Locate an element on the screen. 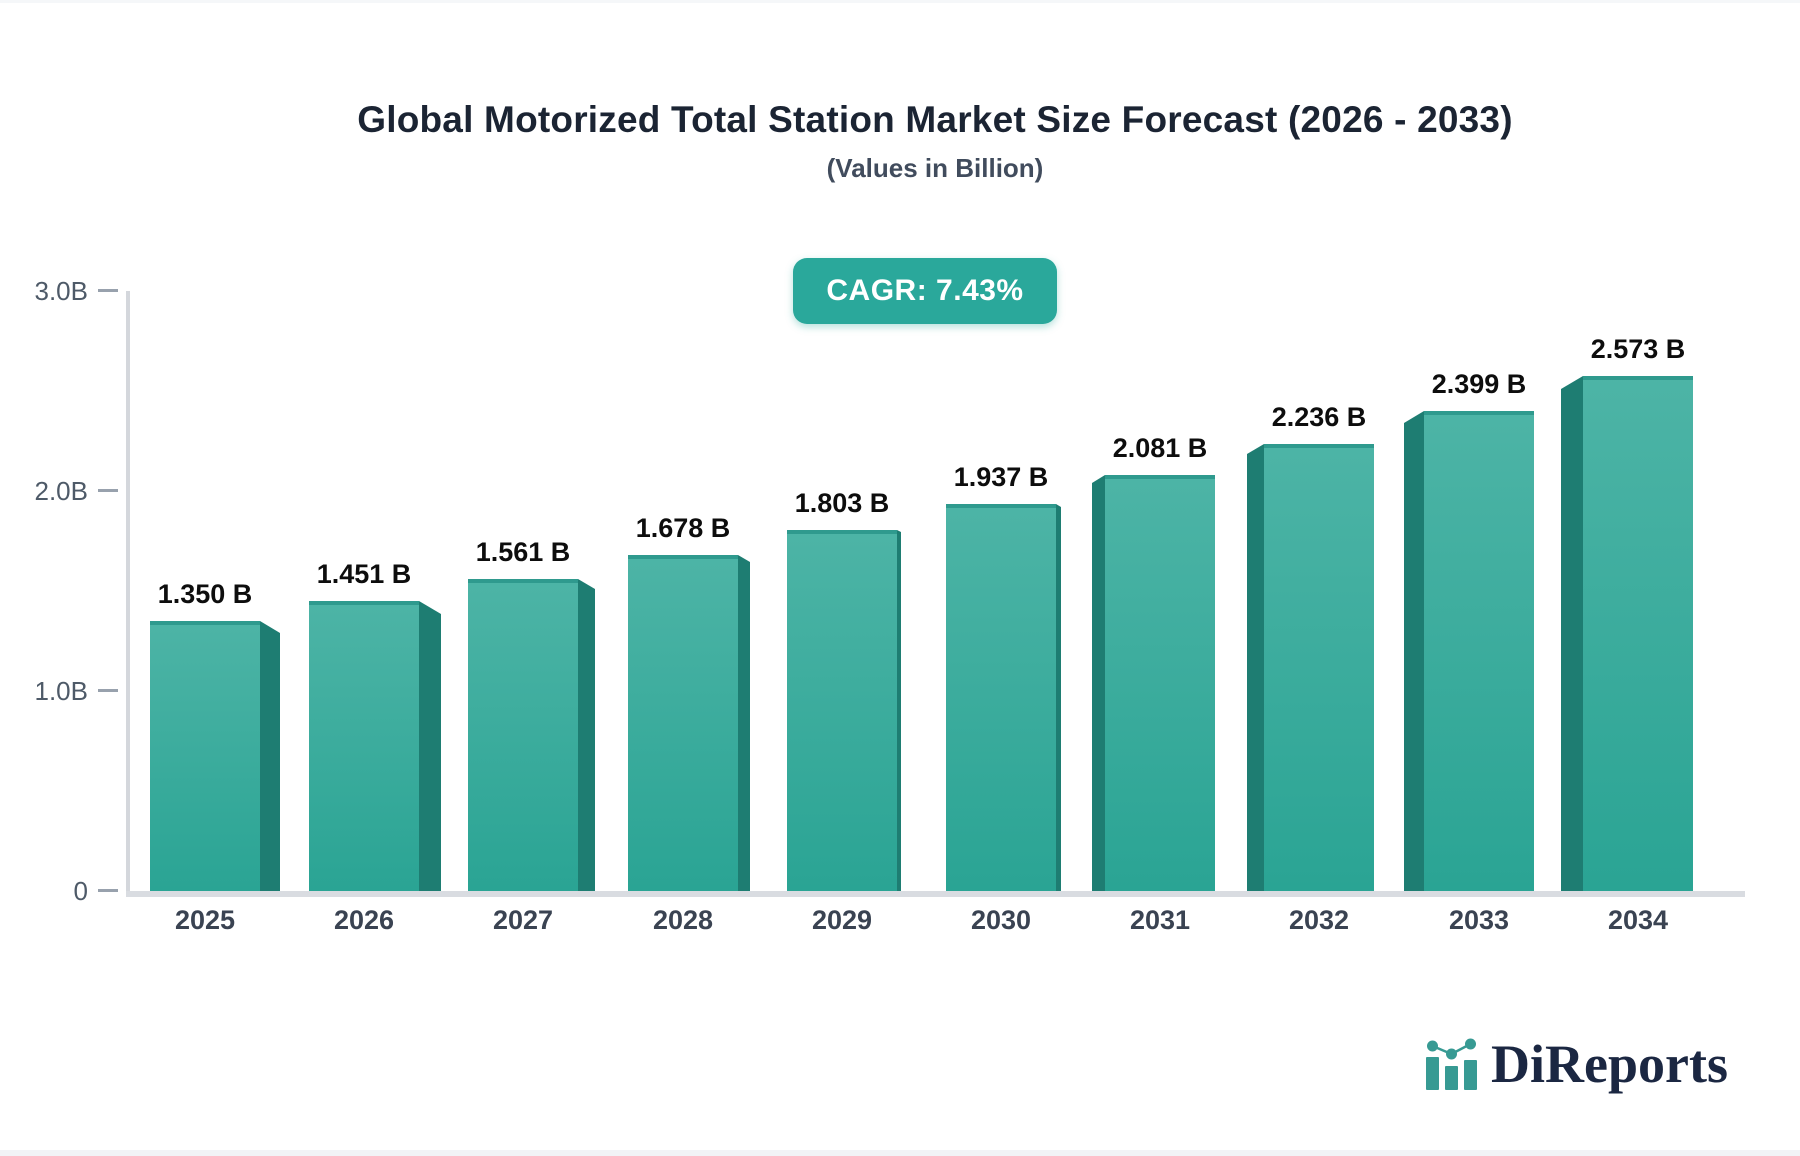  bar-value-label: 2.081 B is located at coordinates (1160, 448).